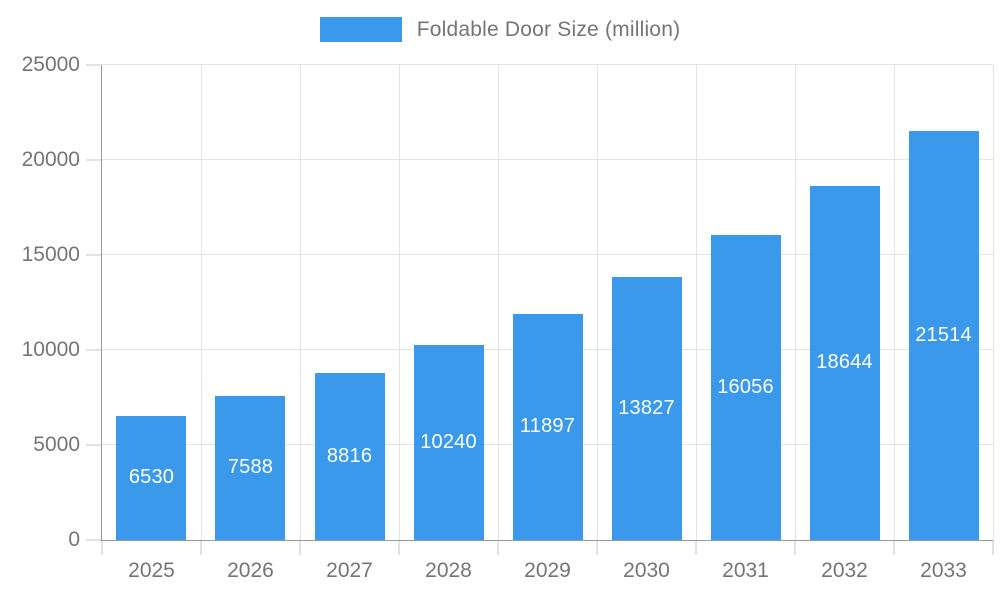  I want to click on y-axis-label: 25000, so click(50, 64).